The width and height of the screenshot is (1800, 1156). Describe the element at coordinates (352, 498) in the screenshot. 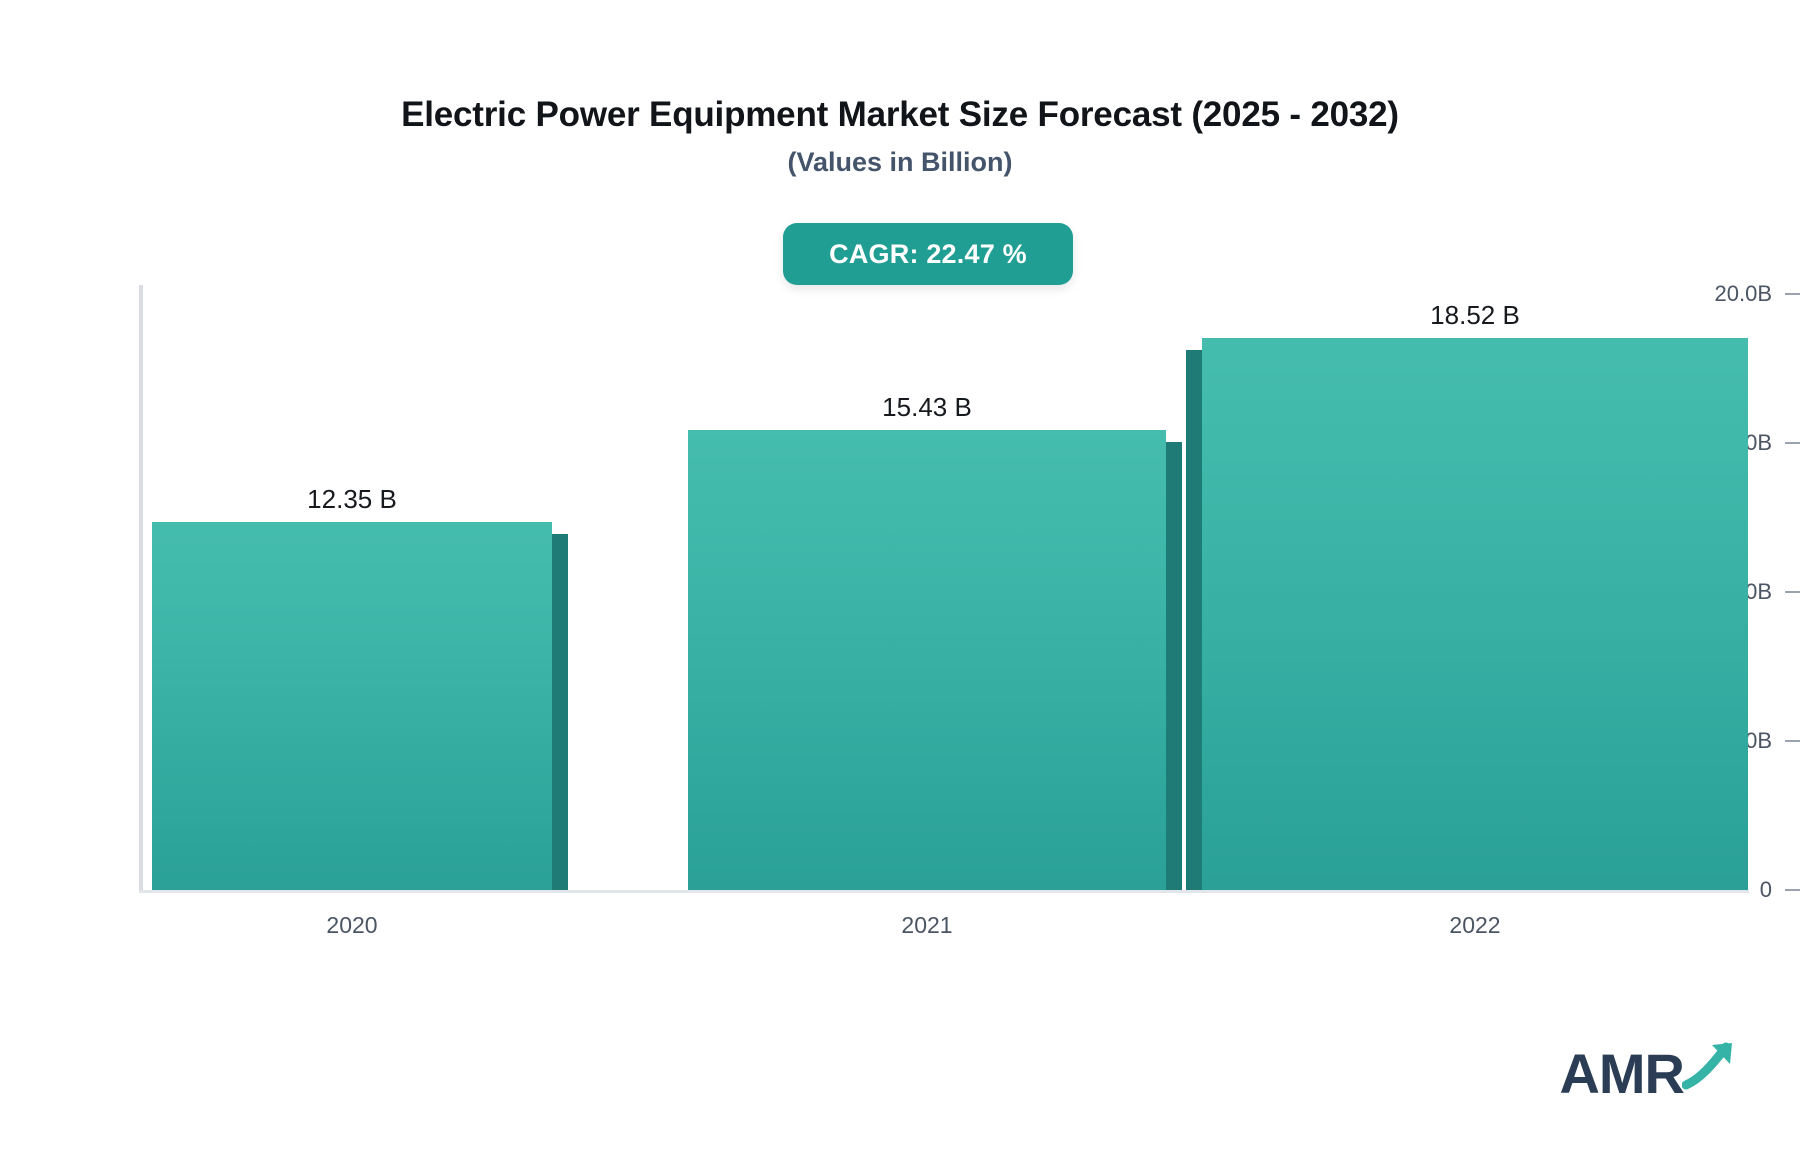

I see `bar-value-label: 12.35 B` at that location.